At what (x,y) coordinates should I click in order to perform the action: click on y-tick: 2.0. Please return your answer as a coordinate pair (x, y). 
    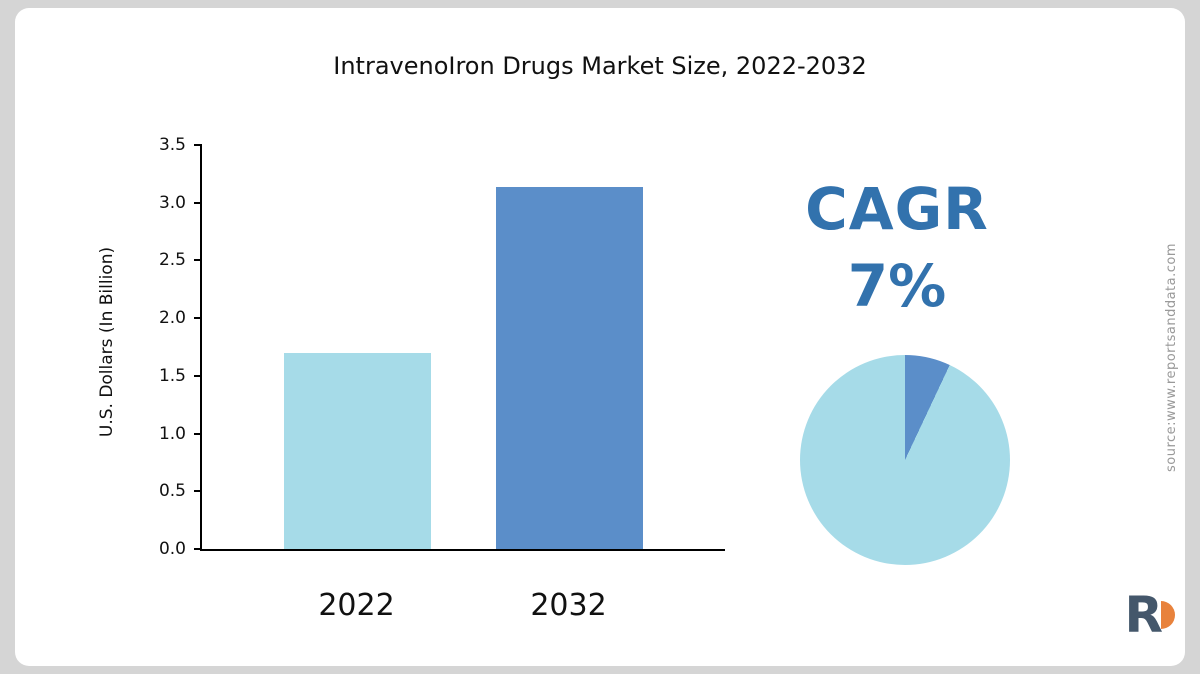
    Looking at the image, I should click on (173, 318).